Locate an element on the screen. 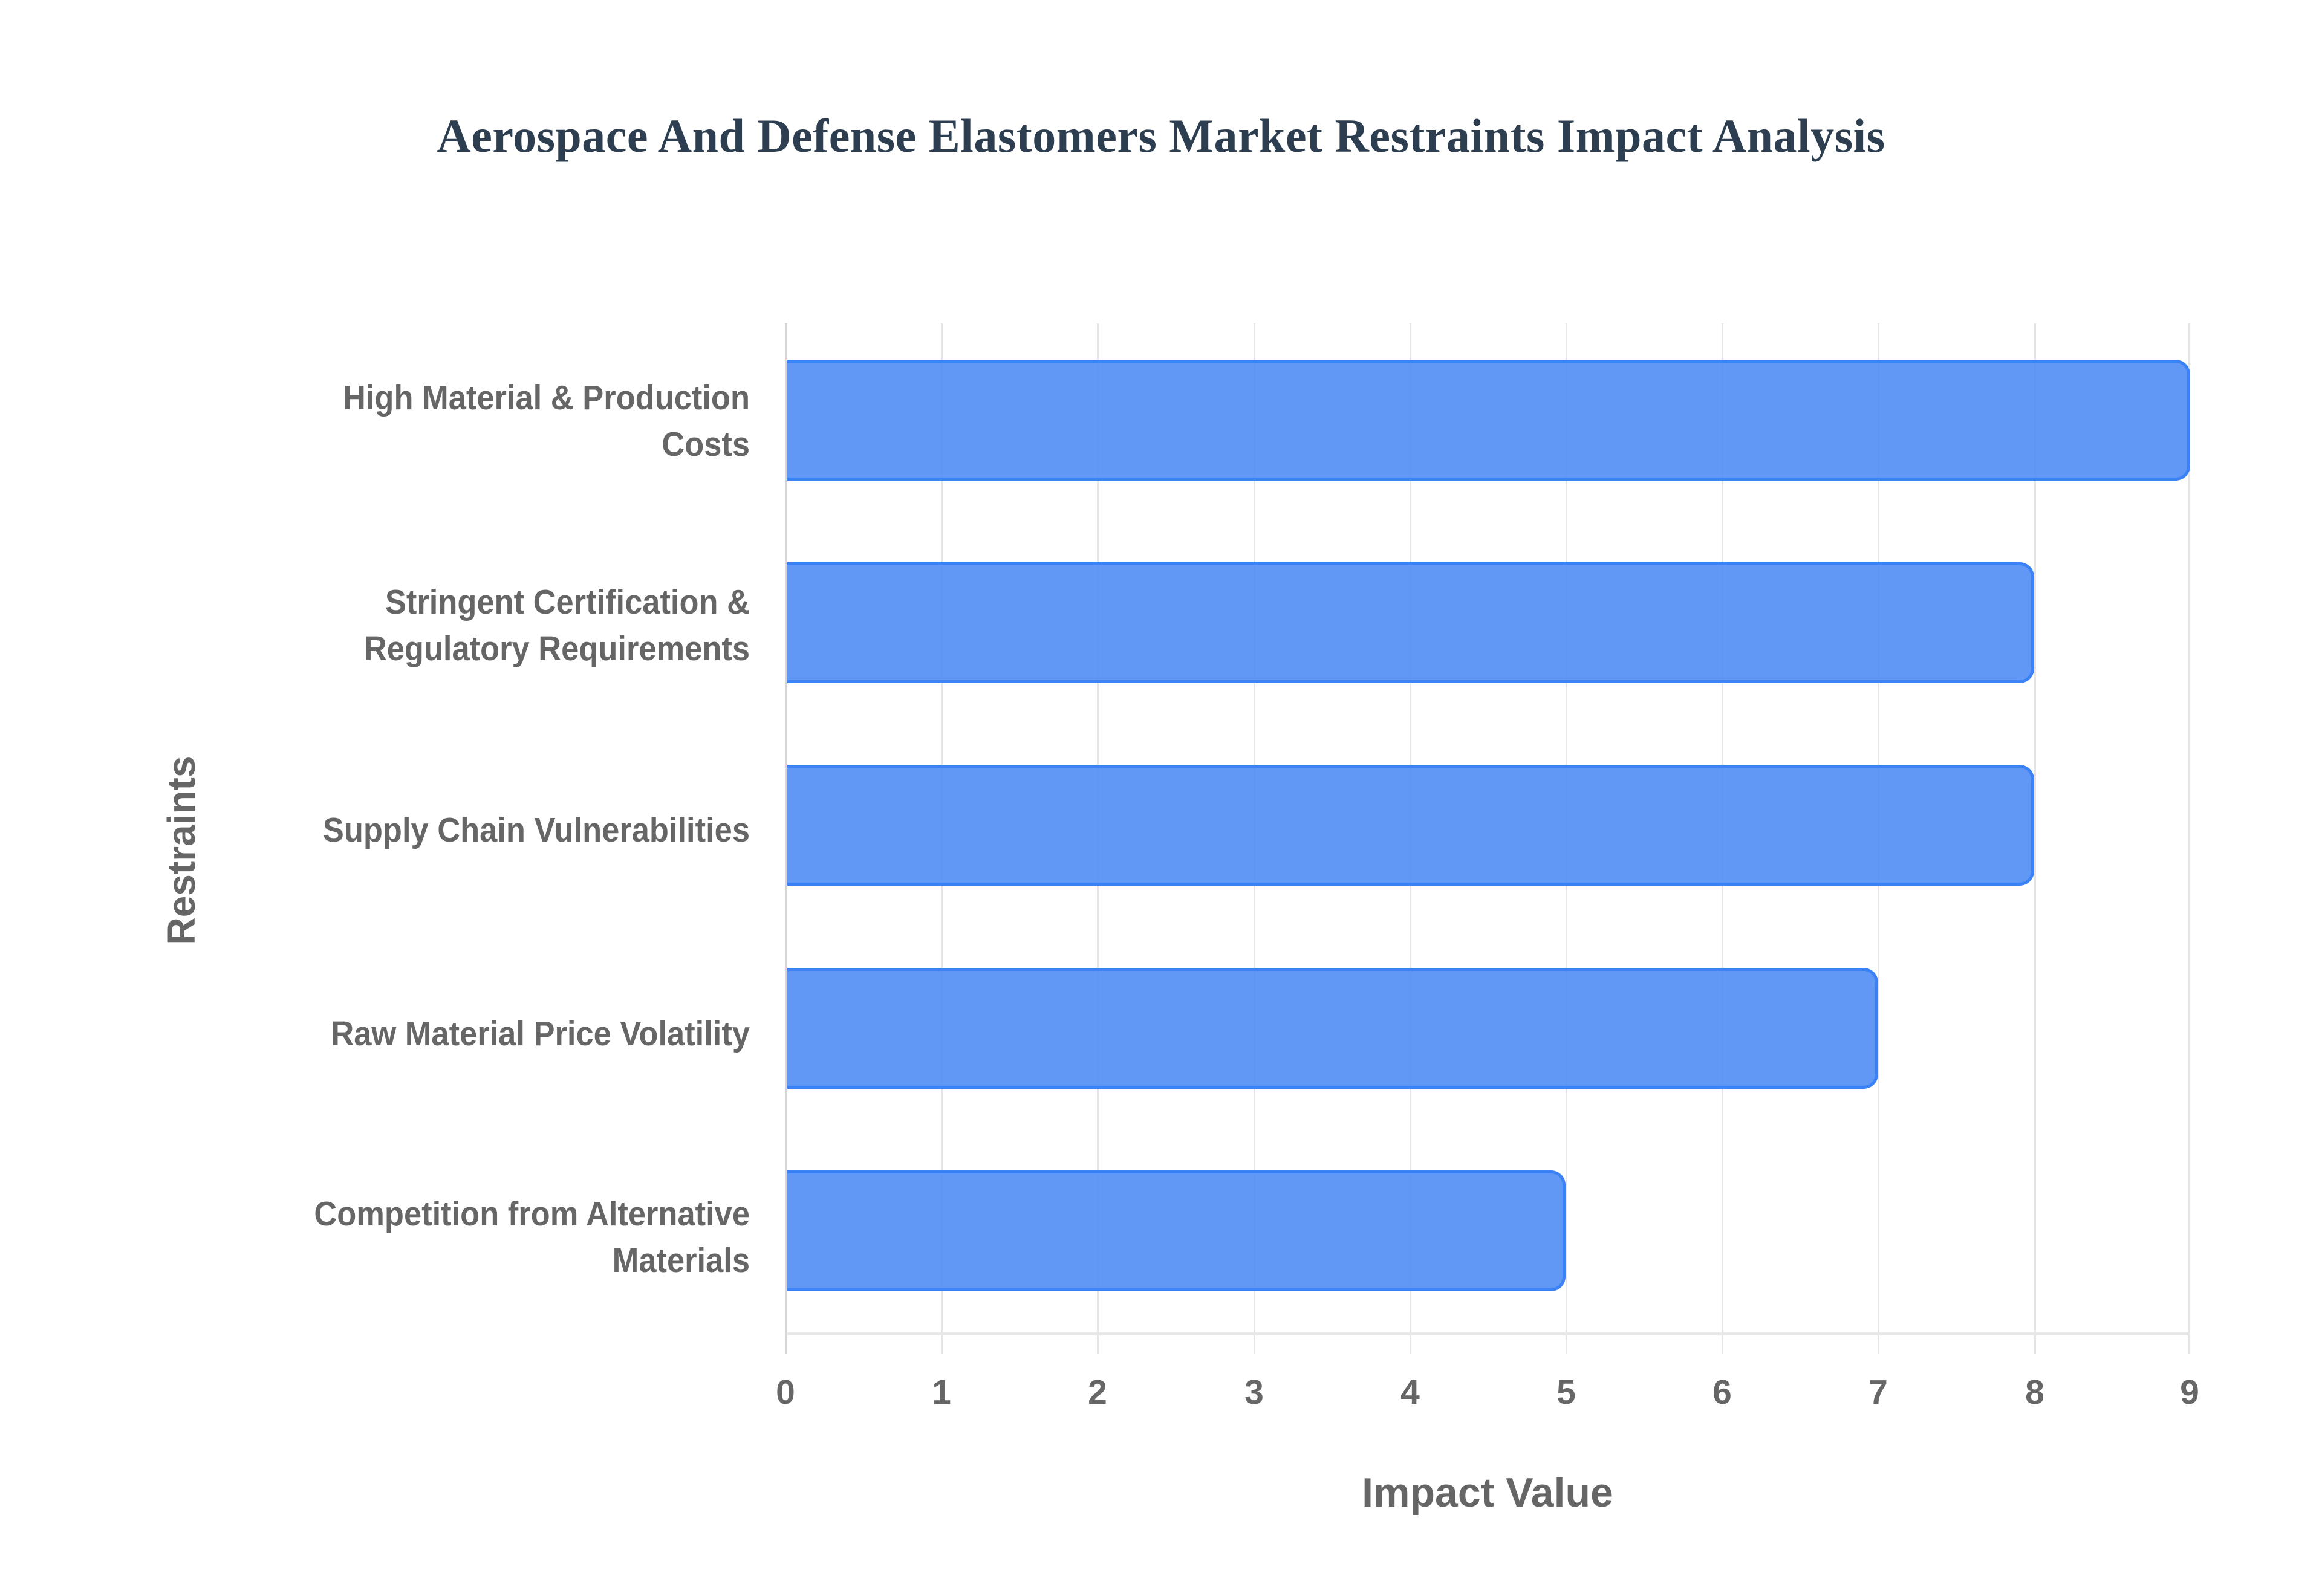  y-label-3: Raw Material Price Volatility is located at coordinates (472, 1034).